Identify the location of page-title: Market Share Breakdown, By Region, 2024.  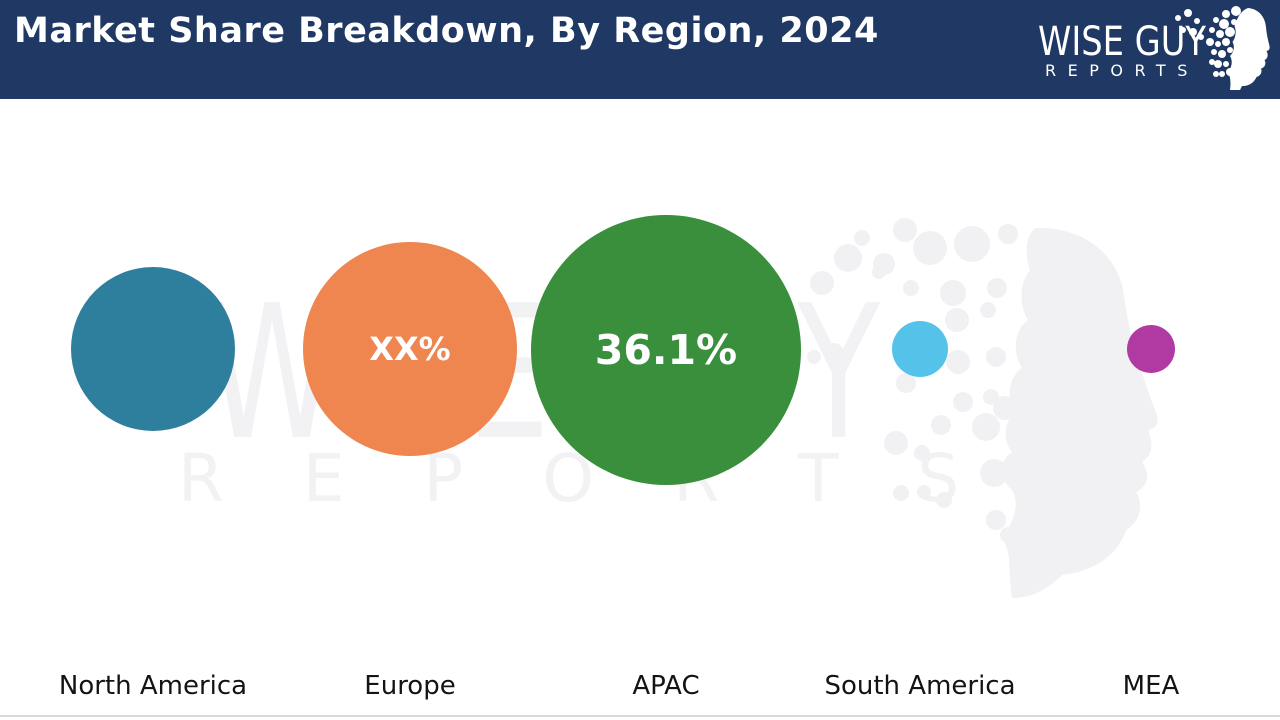
(446, 31).